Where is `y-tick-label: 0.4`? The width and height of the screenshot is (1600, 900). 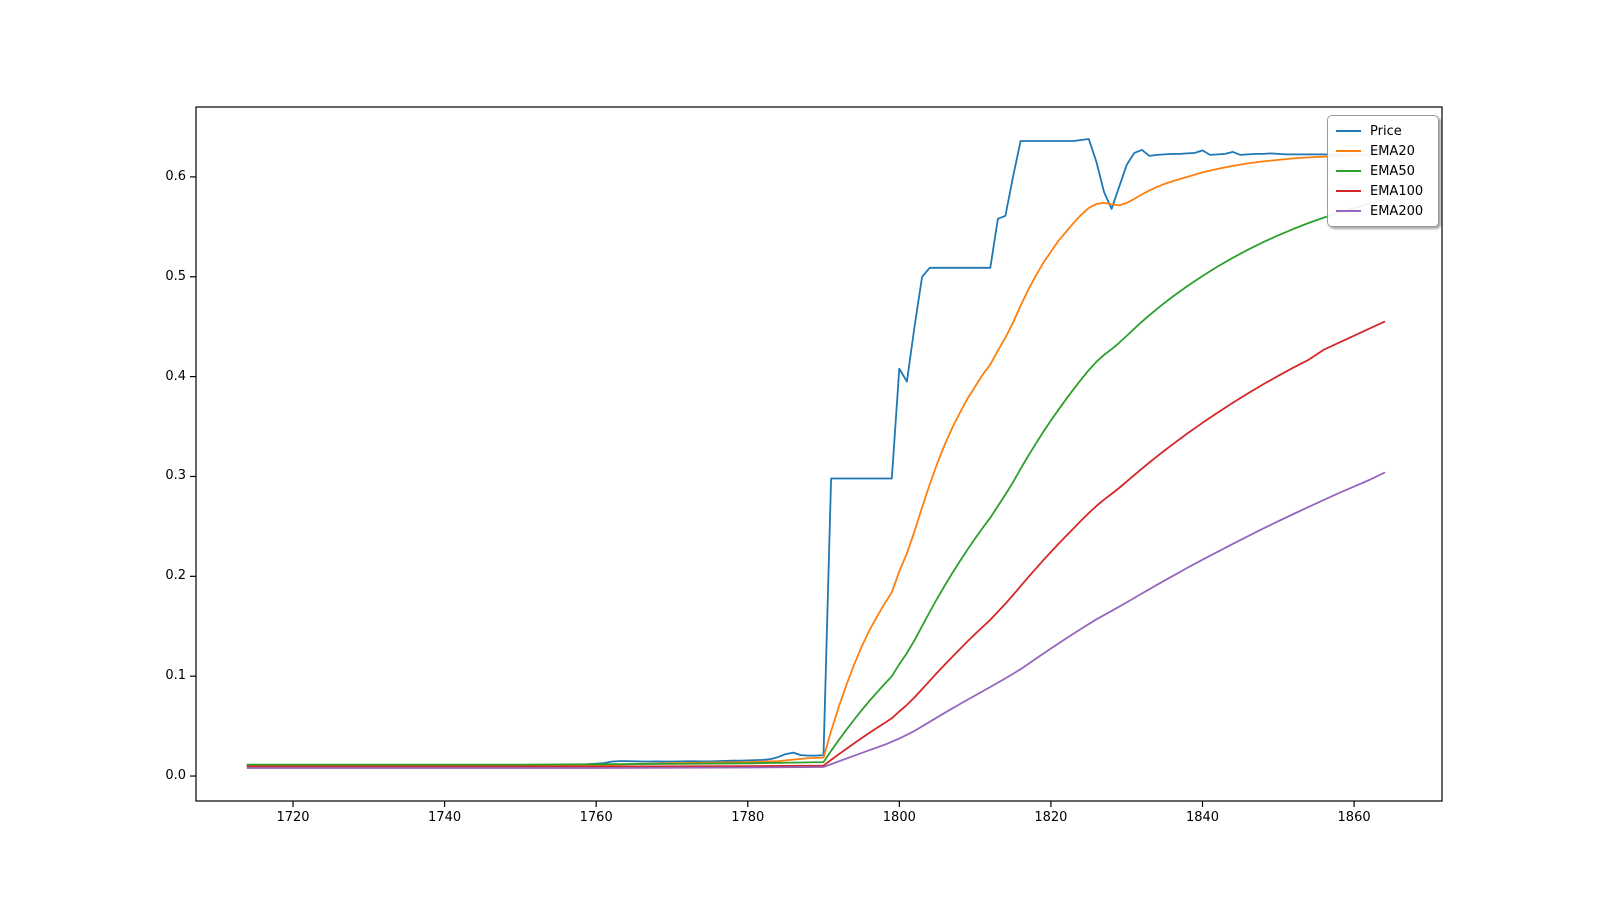
y-tick-label: 0.4 is located at coordinates (175, 376).